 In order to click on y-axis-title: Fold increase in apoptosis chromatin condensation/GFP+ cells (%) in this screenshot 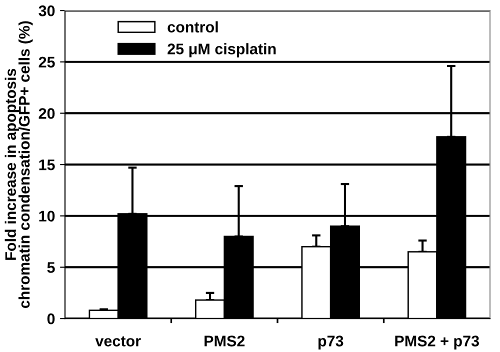, I will do `click(18, 164)`.